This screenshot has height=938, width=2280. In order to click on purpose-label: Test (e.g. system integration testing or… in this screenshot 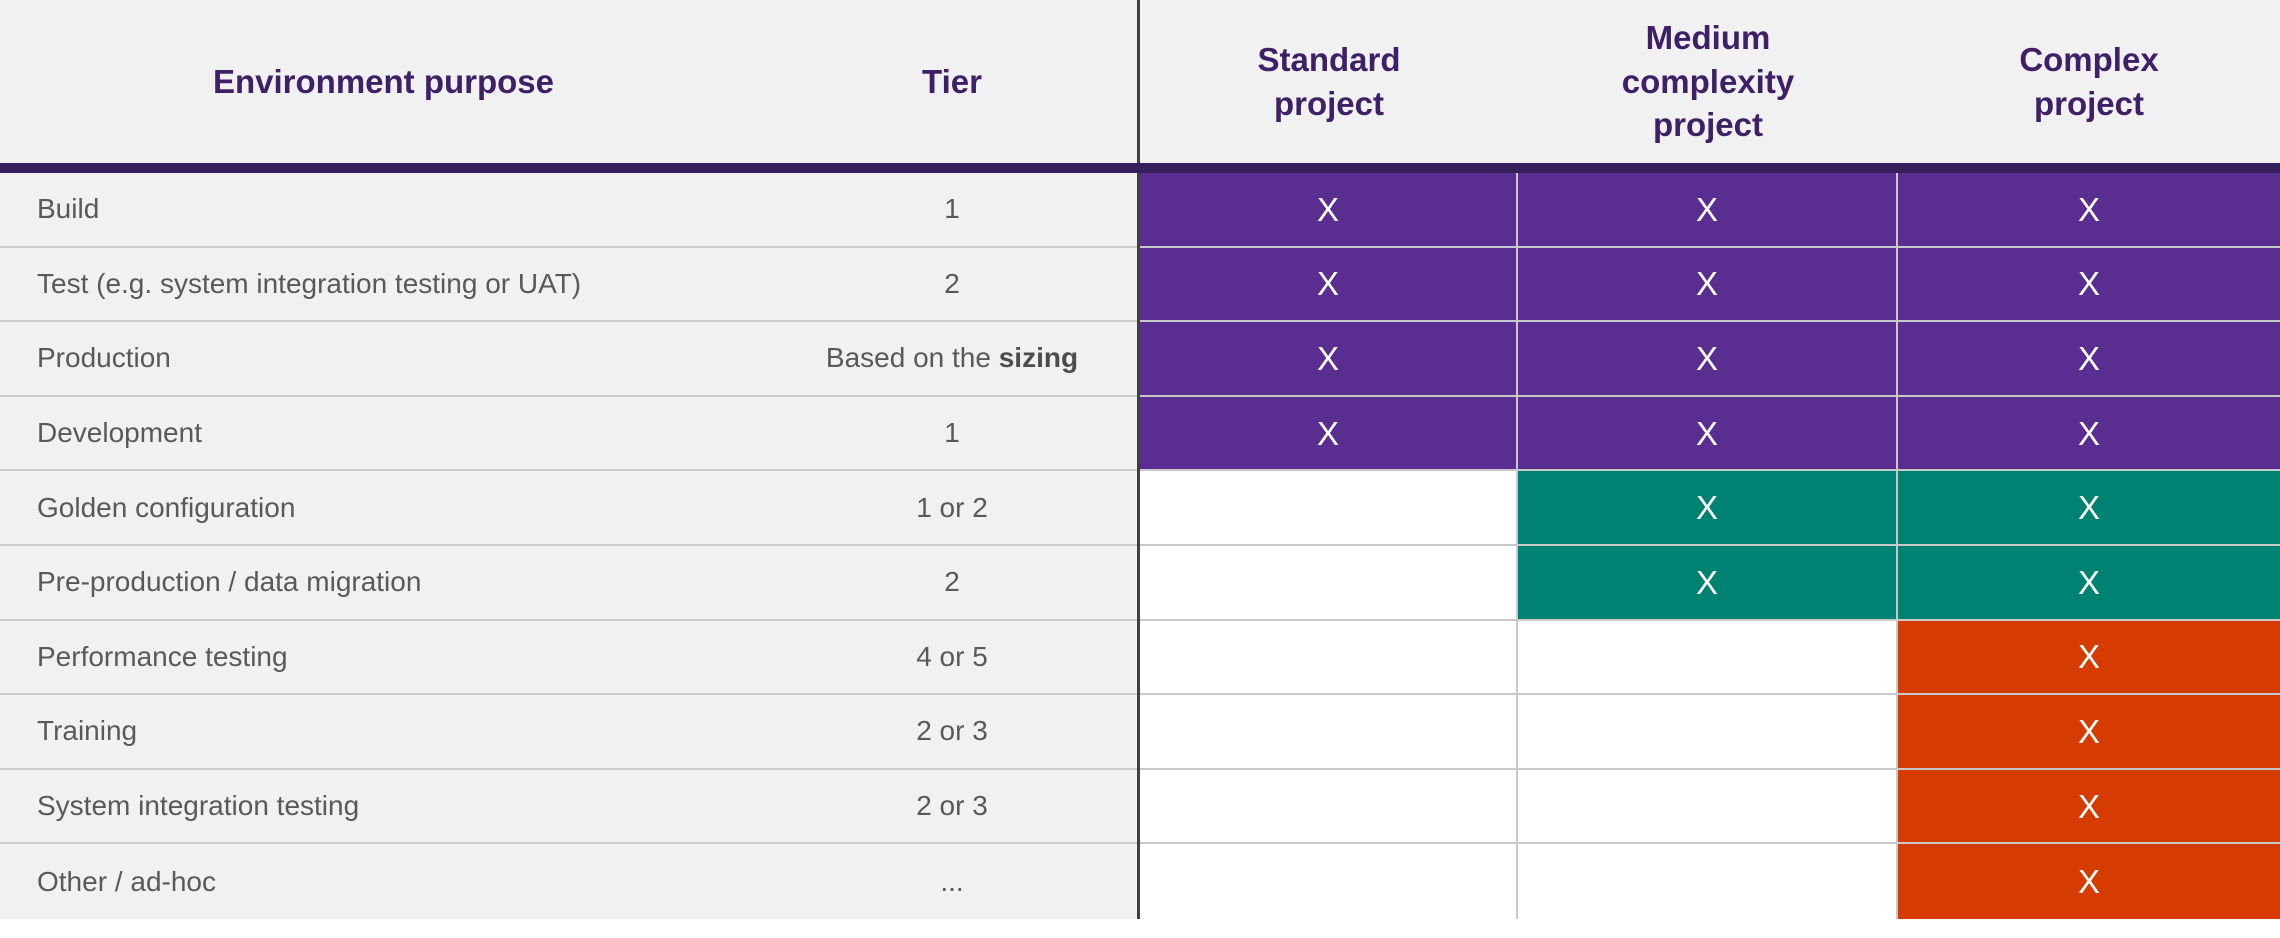, I will do `click(309, 283)`.